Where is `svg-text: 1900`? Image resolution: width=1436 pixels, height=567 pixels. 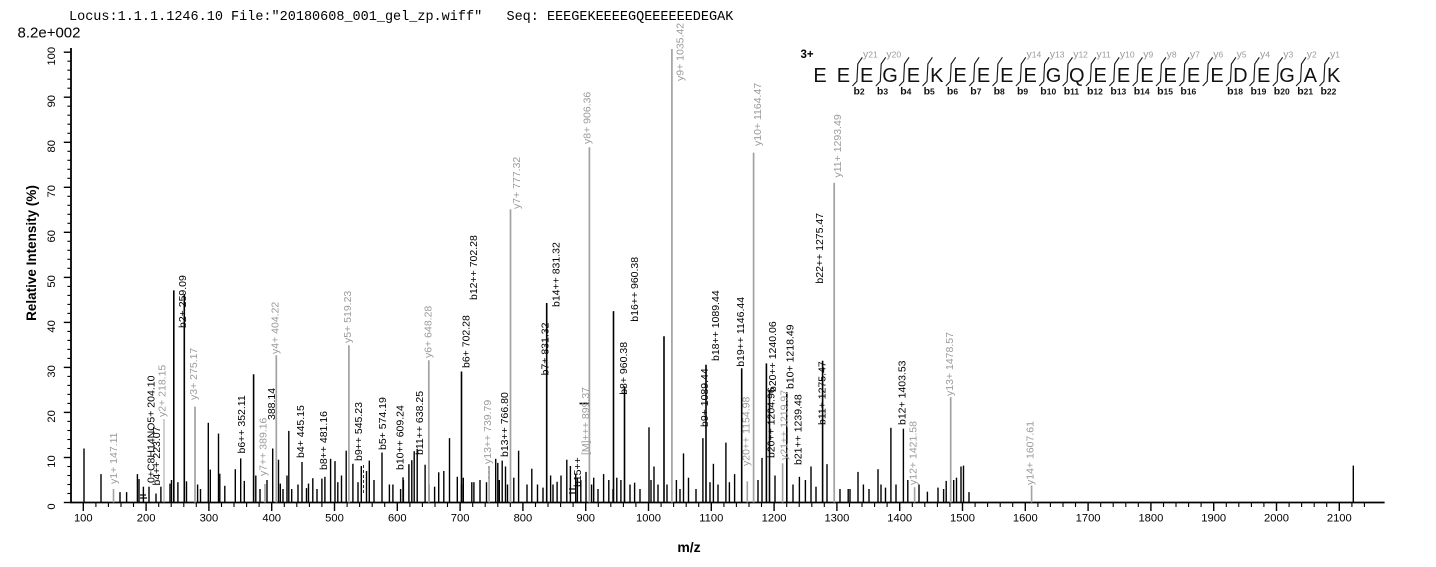
svg-text: 1900 is located at coordinates (1213, 519).